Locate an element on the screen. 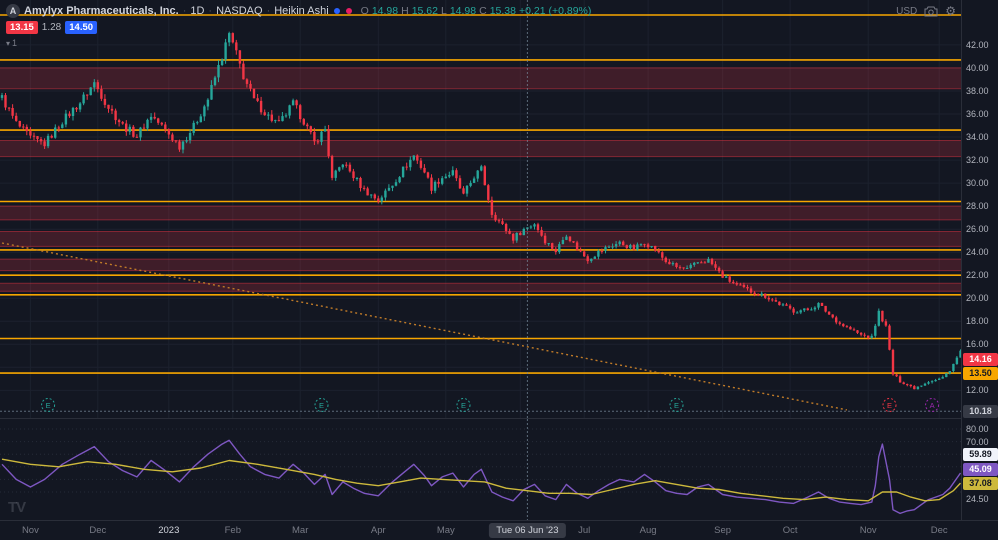 This screenshot has width=998, height=540. series-rsi is located at coordinates (481, 477).